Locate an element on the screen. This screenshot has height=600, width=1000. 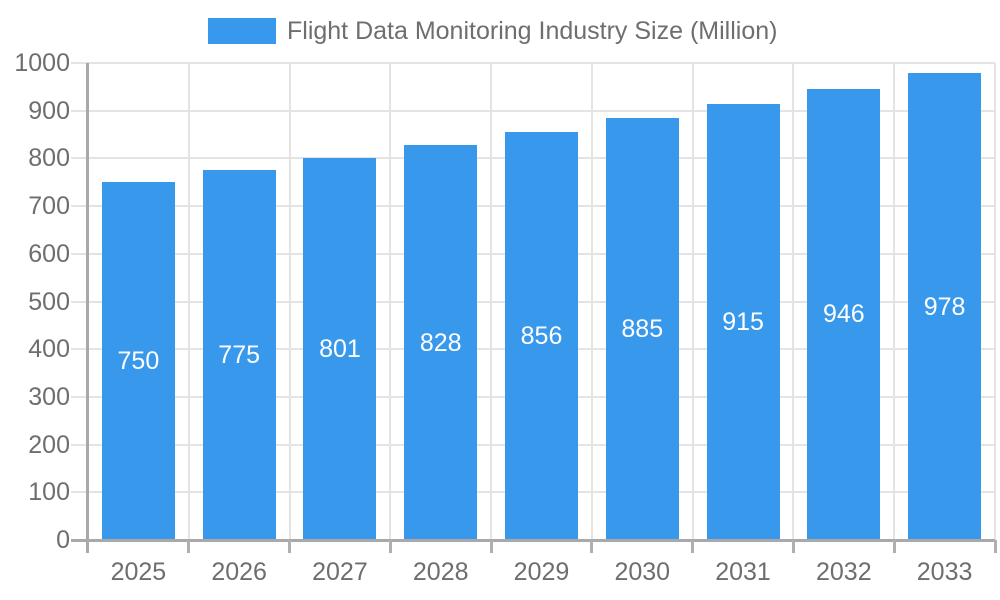
bar-2030 is located at coordinates (642, 328).